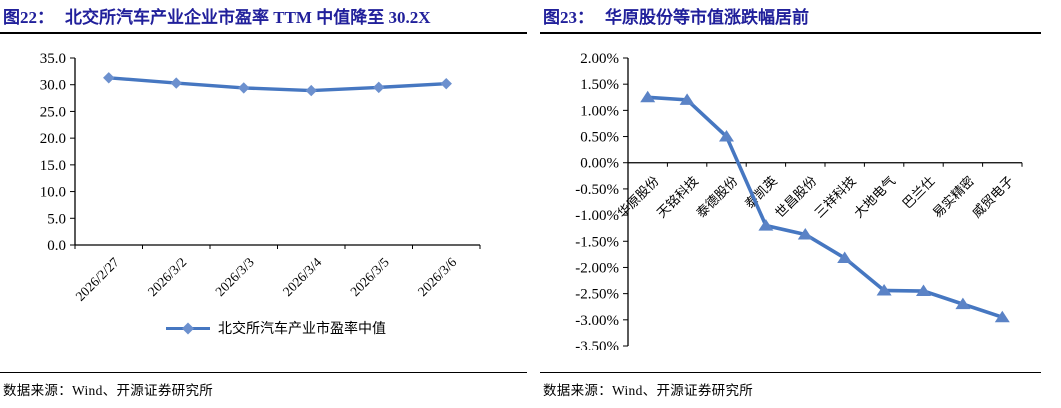  Describe the element at coordinates (795, 196) in the screenshot. I see `svg-text: 世昌股份` at that location.